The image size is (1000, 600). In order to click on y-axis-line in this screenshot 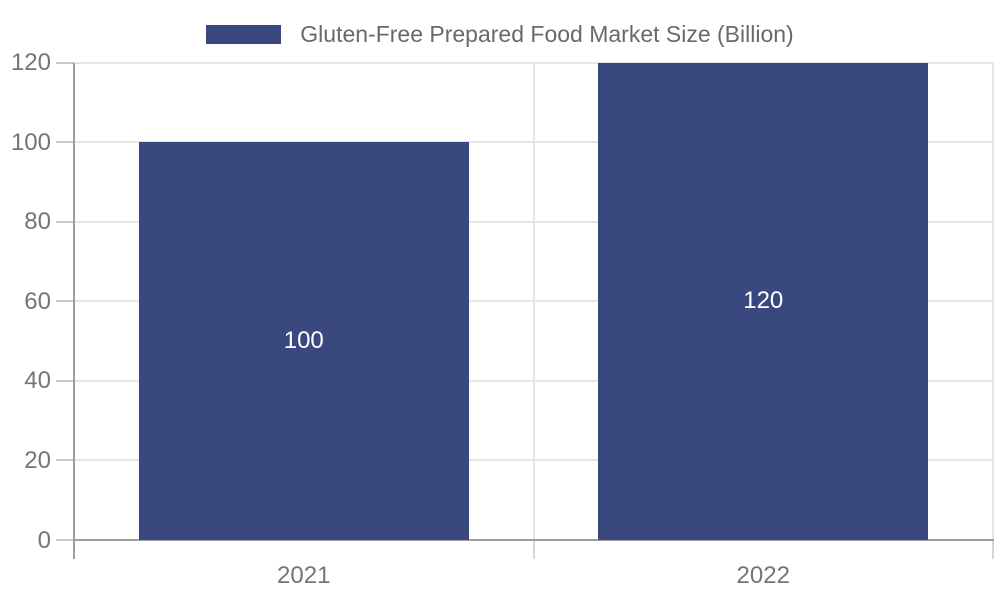, I will do `click(74, 310)`.